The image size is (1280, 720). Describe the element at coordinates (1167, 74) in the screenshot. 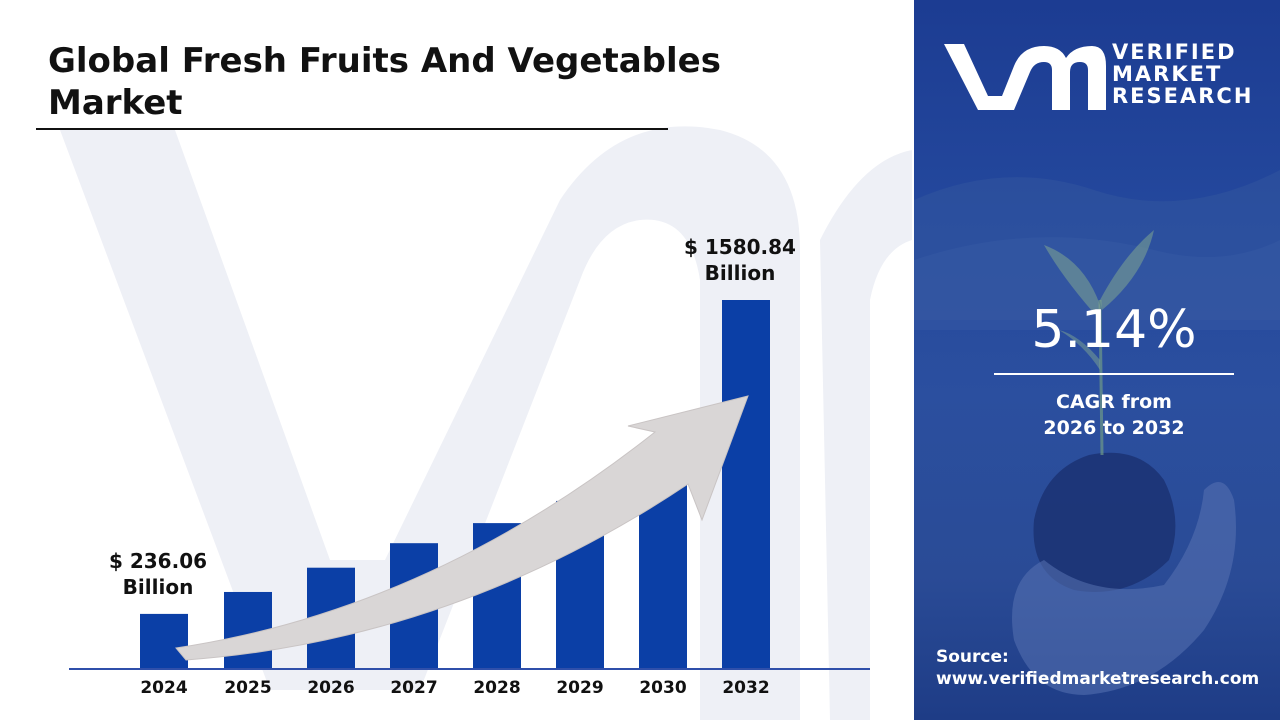

I see `logo-line-market: MARKET` at that location.